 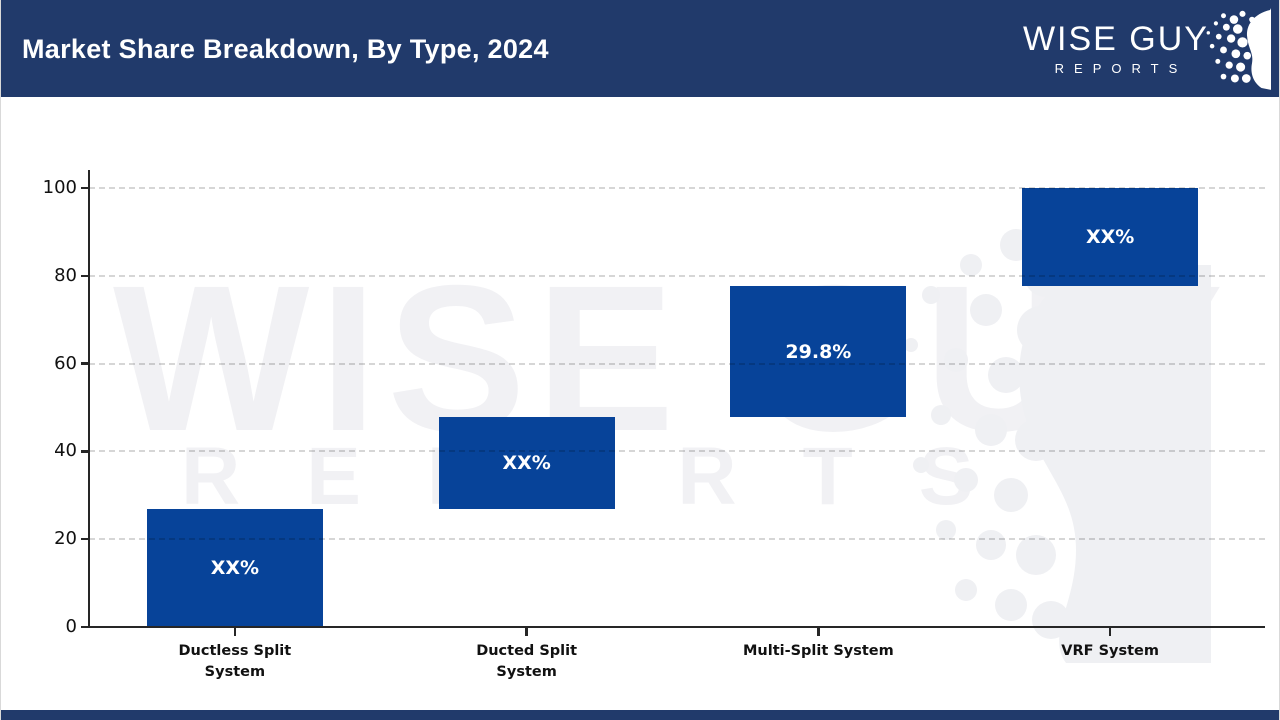 What do you see at coordinates (677, 627) in the screenshot?
I see `x-axis-line` at bounding box center [677, 627].